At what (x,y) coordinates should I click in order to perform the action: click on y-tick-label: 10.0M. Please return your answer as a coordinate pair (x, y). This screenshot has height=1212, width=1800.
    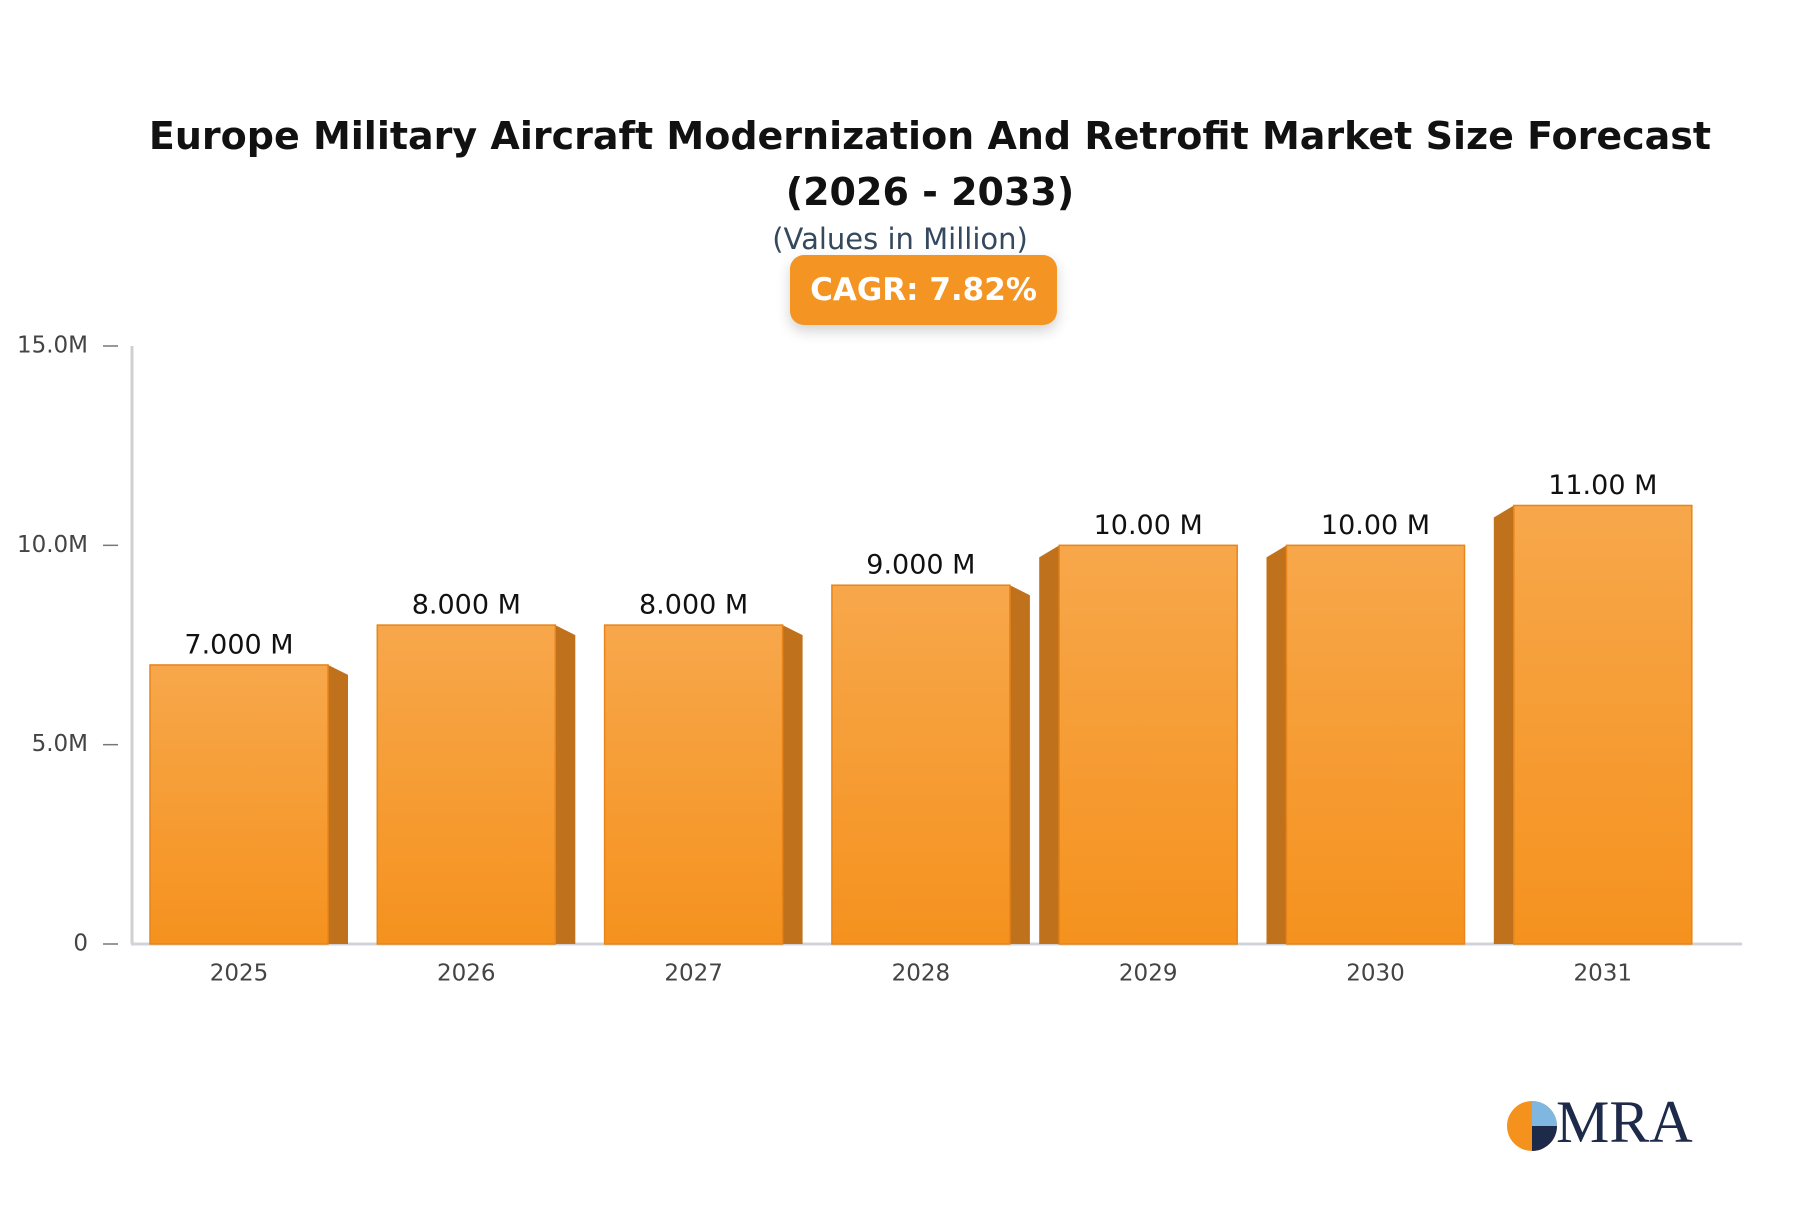
    Looking at the image, I should click on (52, 545).